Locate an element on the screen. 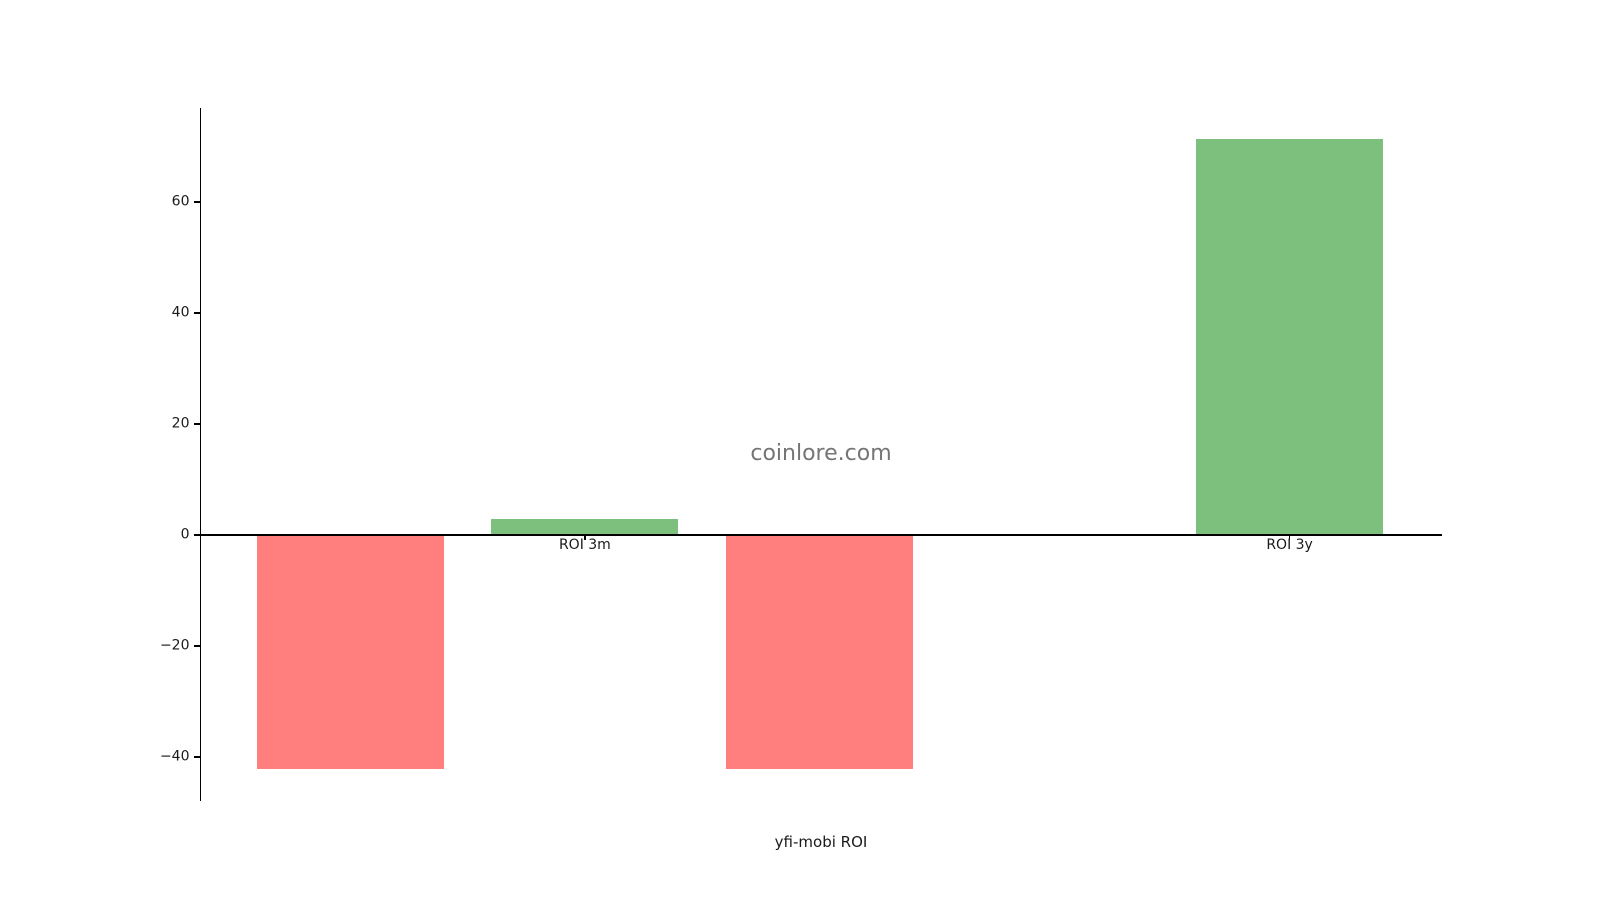 The height and width of the screenshot is (900, 1600). watermark-text: coinlore.com is located at coordinates (821, 453).